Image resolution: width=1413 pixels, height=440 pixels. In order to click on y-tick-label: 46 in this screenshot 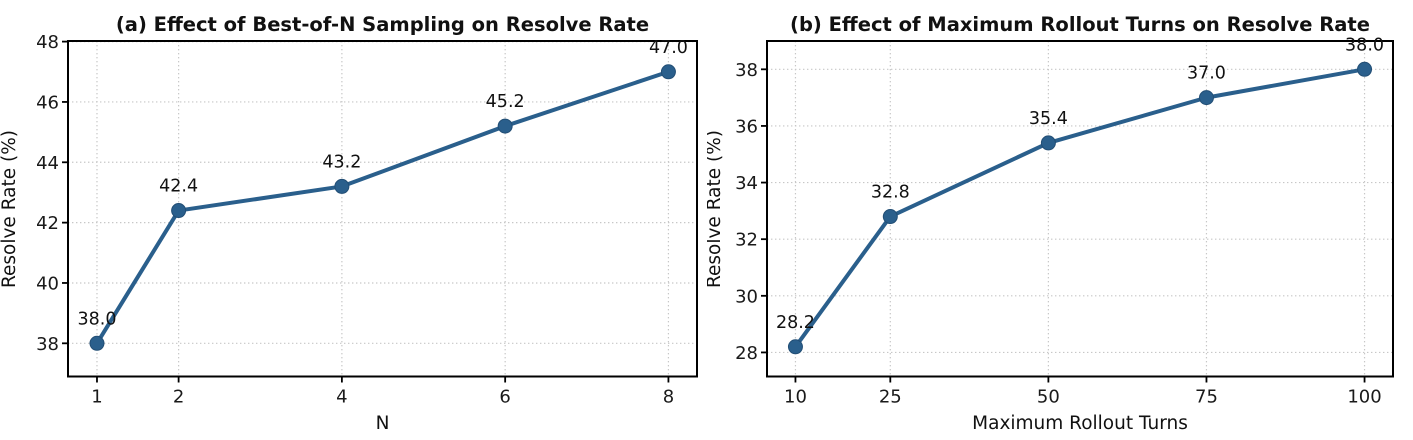, I will do `click(47, 102)`.